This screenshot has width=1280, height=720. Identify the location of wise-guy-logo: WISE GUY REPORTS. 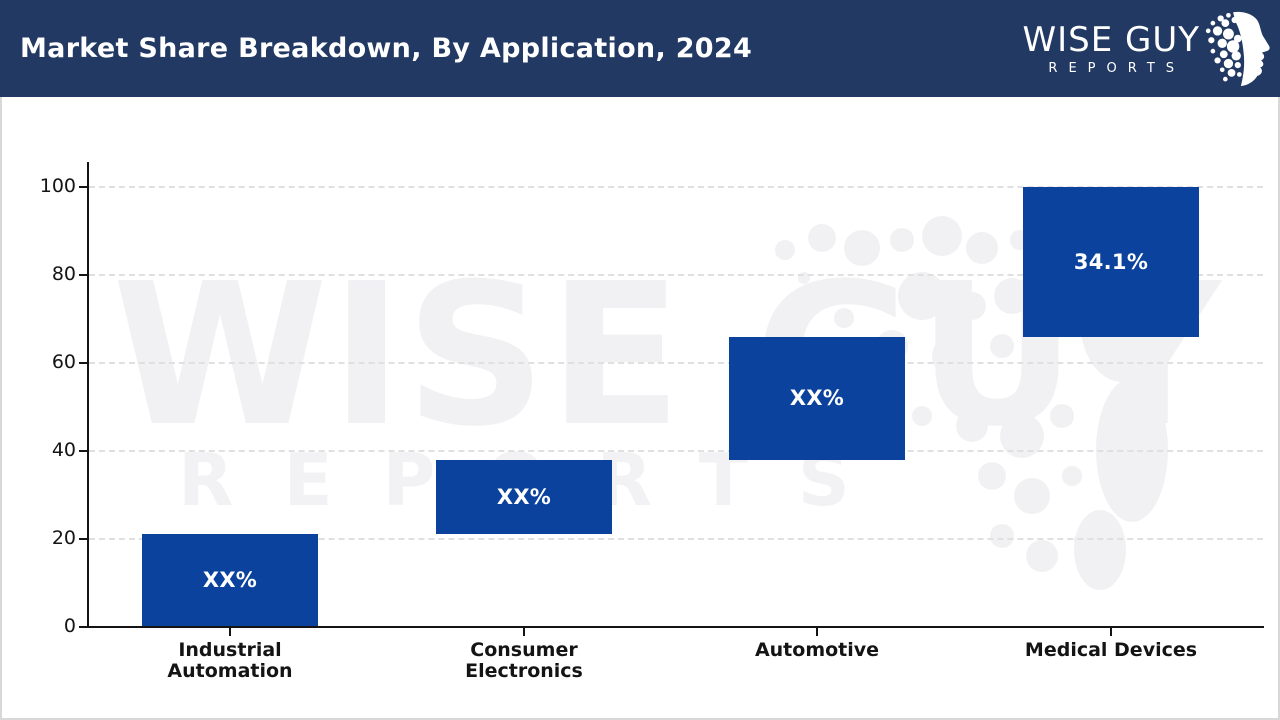
(1147, 48).